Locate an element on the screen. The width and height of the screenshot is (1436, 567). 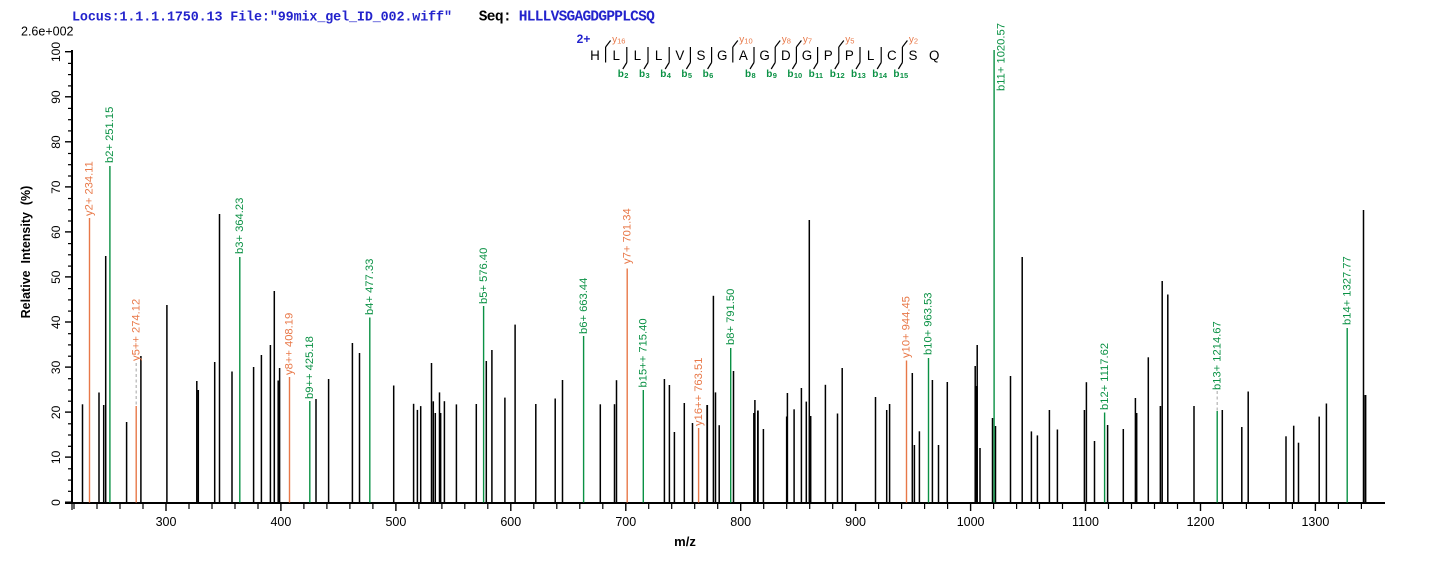
svg-text: b8+ 791.50 is located at coordinates (731, 317).